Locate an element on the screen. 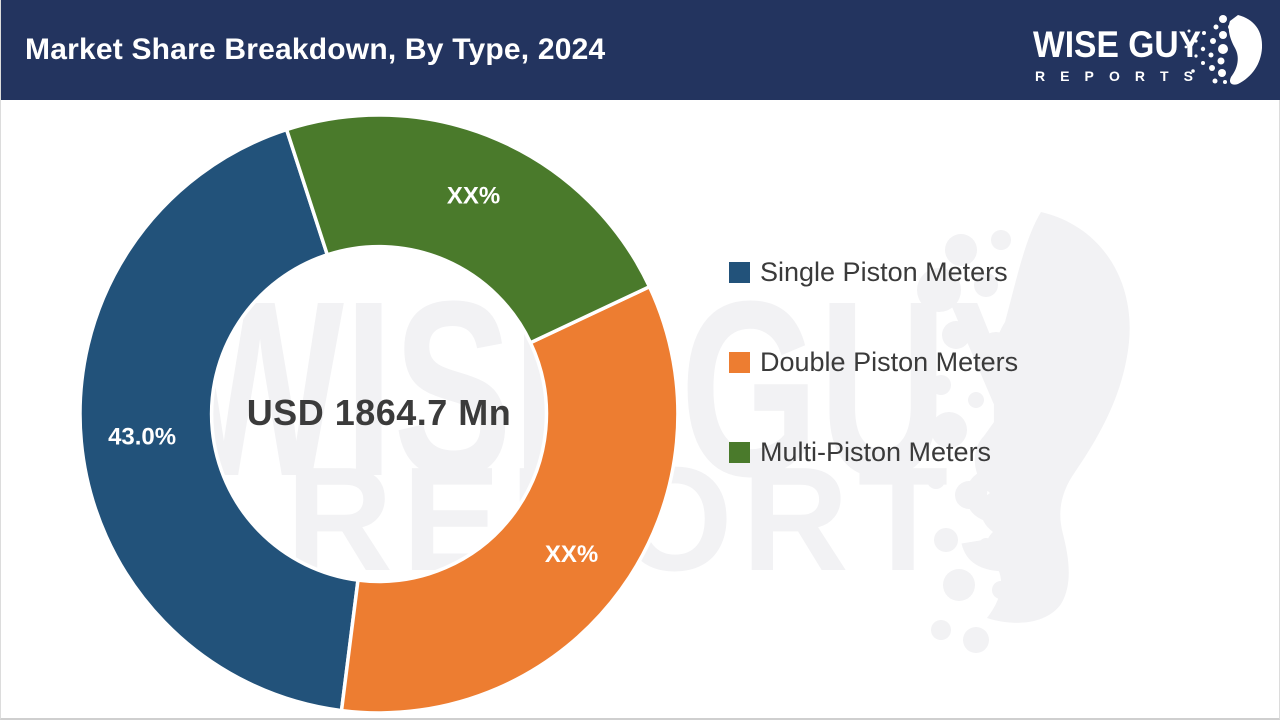  wedge-label-0: 43.0% is located at coordinates (142, 436).